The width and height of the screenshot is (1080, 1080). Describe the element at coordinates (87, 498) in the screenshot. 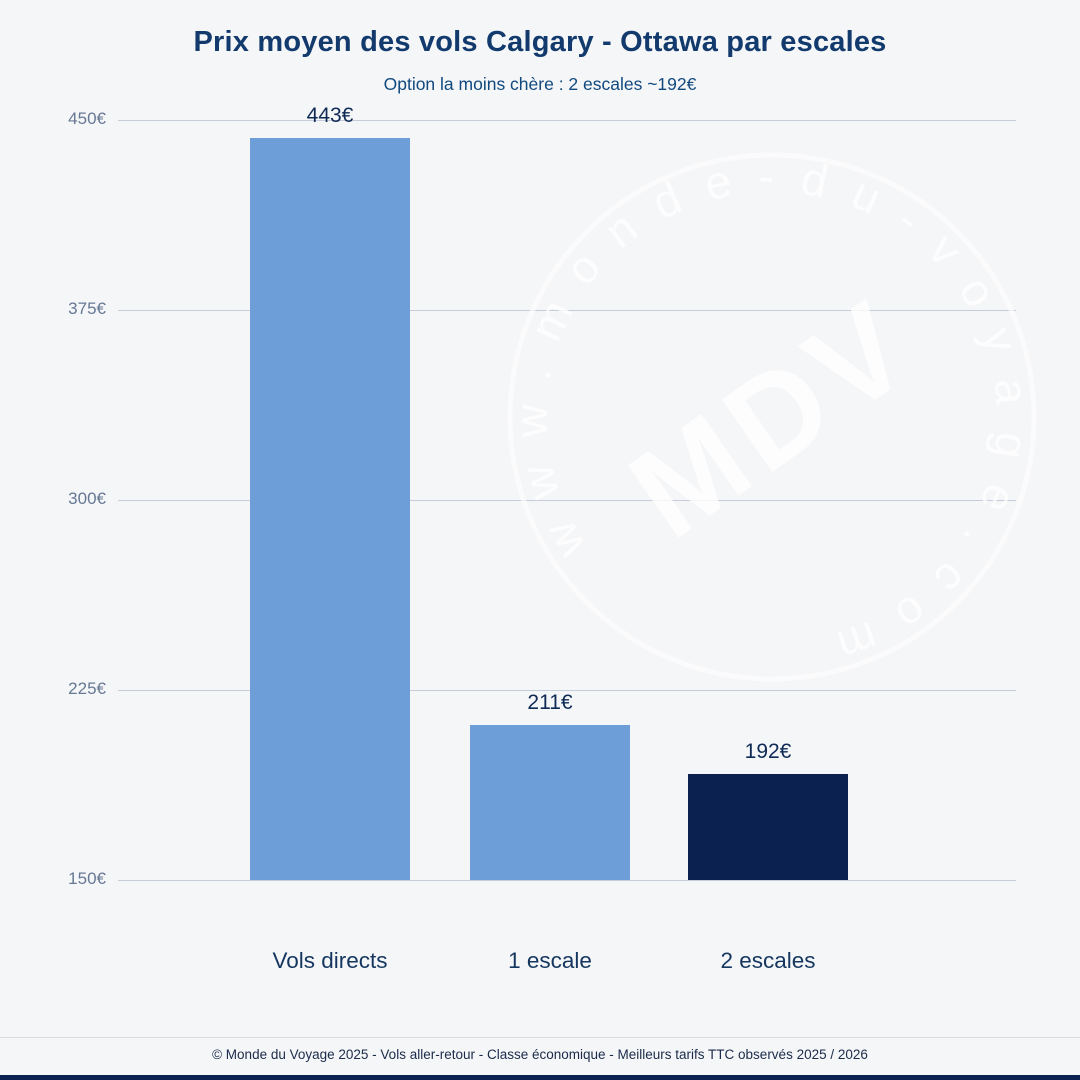

I see `y-axis-tick-label: 300€` at that location.